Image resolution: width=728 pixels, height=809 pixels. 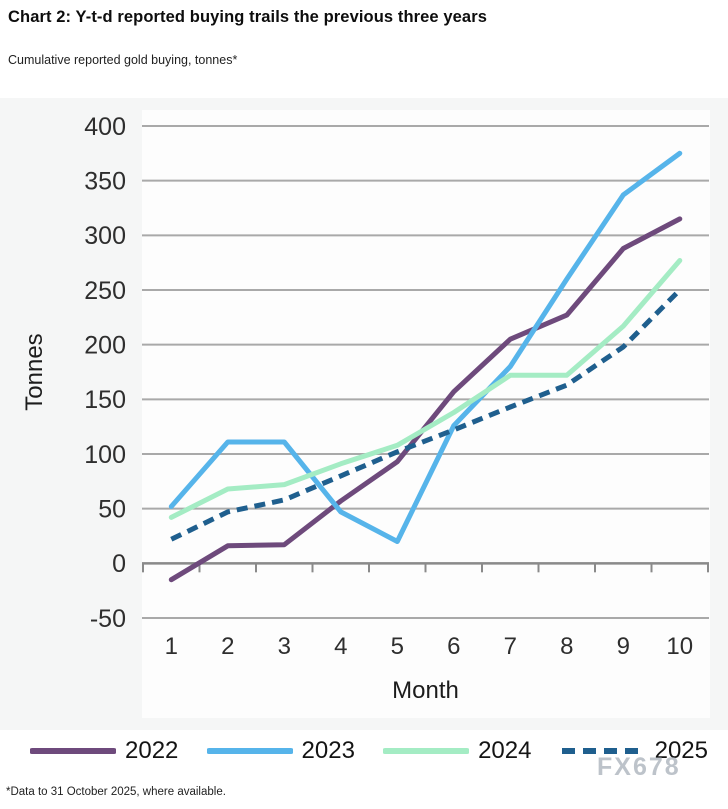 What do you see at coordinates (152, 750) in the screenshot?
I see `legend-label-2022: 2022` at bounding box center [152, 750].